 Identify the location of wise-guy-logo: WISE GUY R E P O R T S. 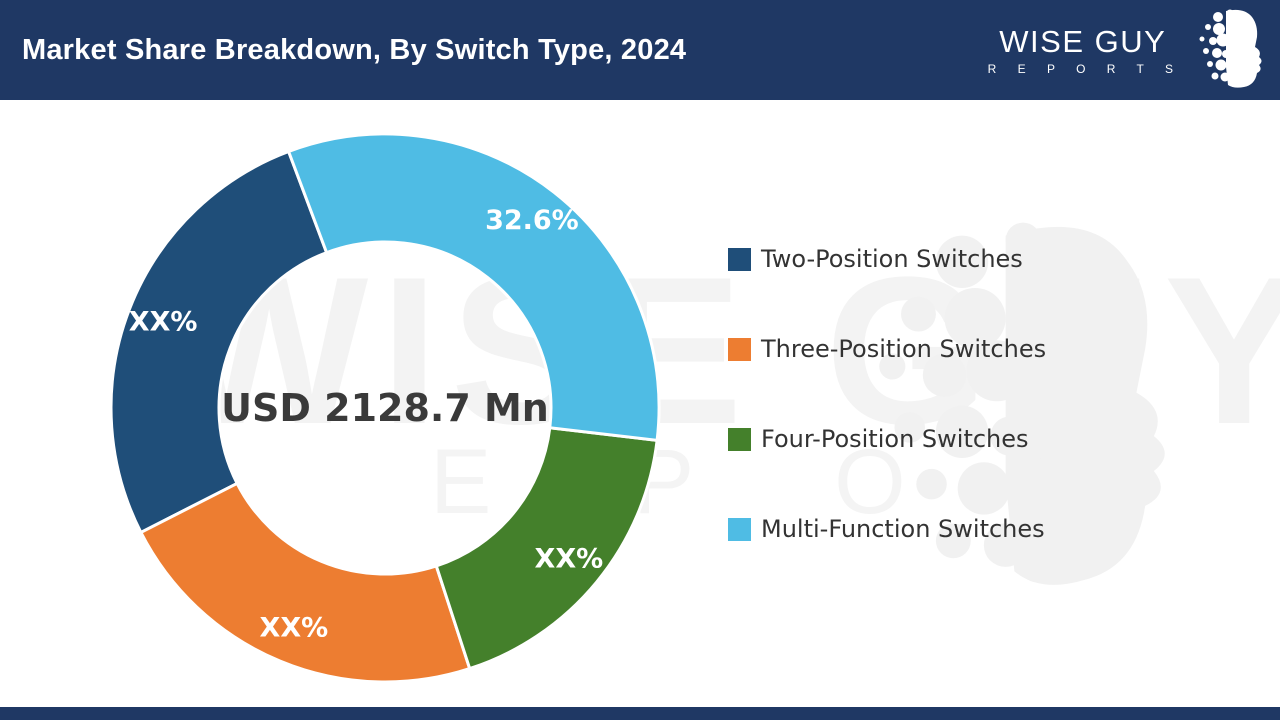
(1125, 50).